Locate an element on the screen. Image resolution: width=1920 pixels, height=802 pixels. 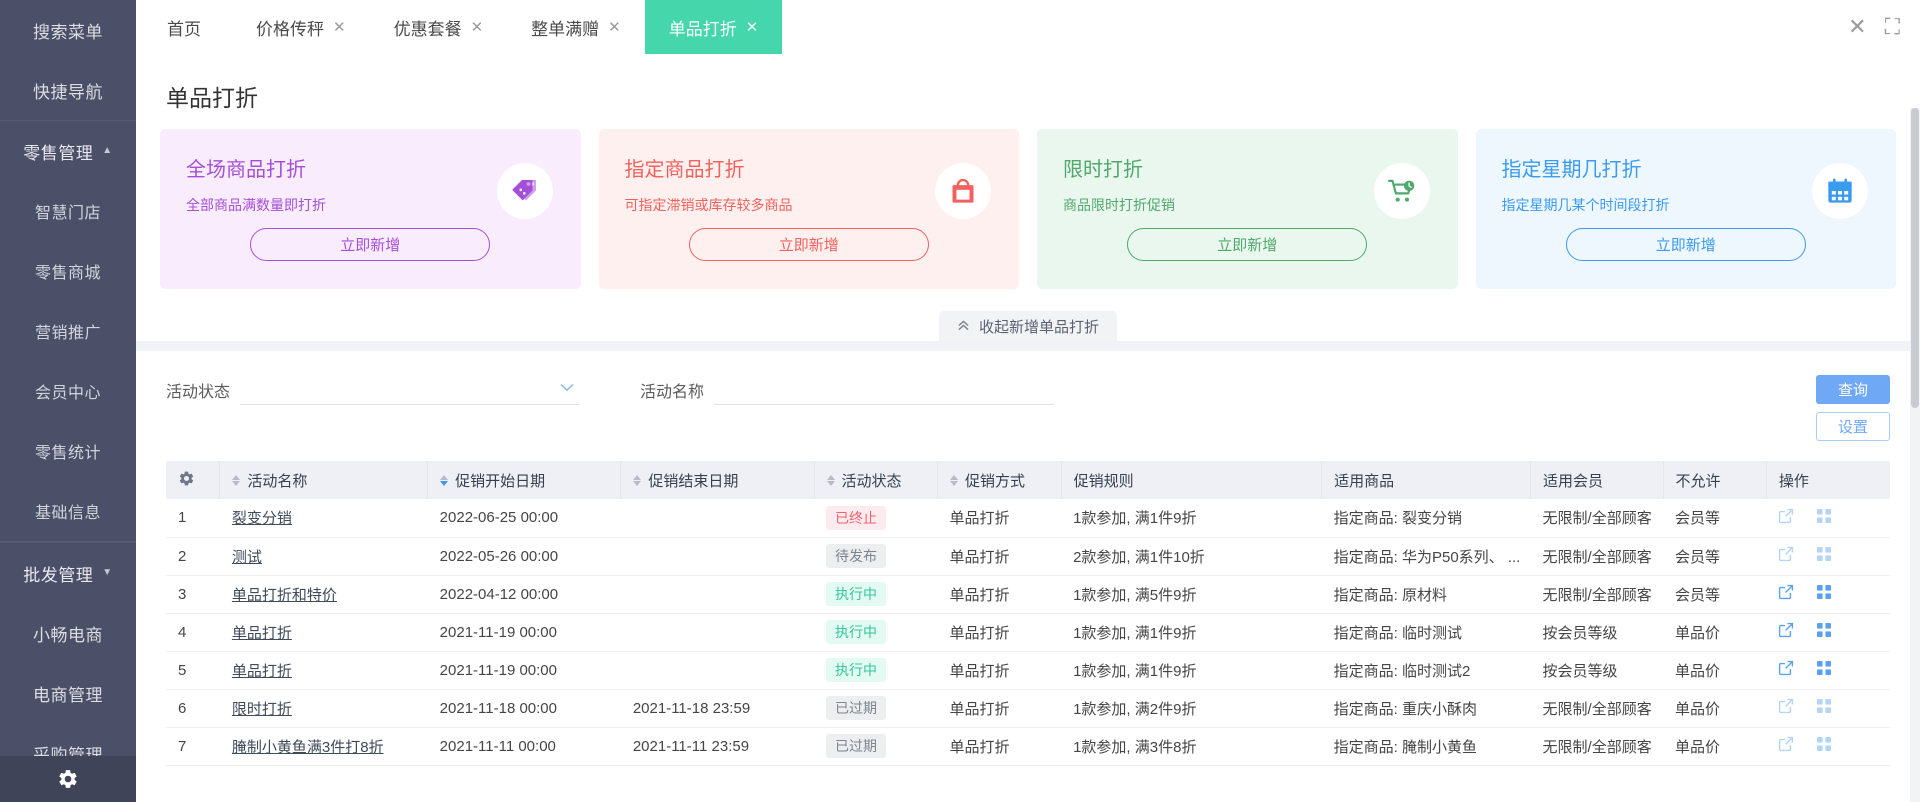
row-end-date: 2021-11-11 23:59 is located at coordinates (717, 746).